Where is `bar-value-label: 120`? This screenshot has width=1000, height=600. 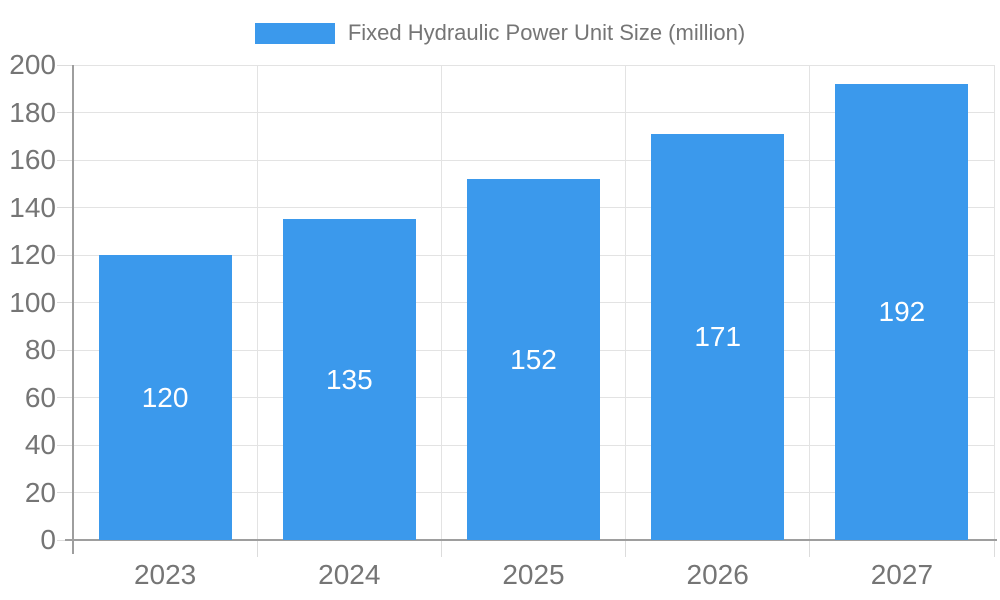 bar-value-label: 120 is located at coordinates (165, 397).